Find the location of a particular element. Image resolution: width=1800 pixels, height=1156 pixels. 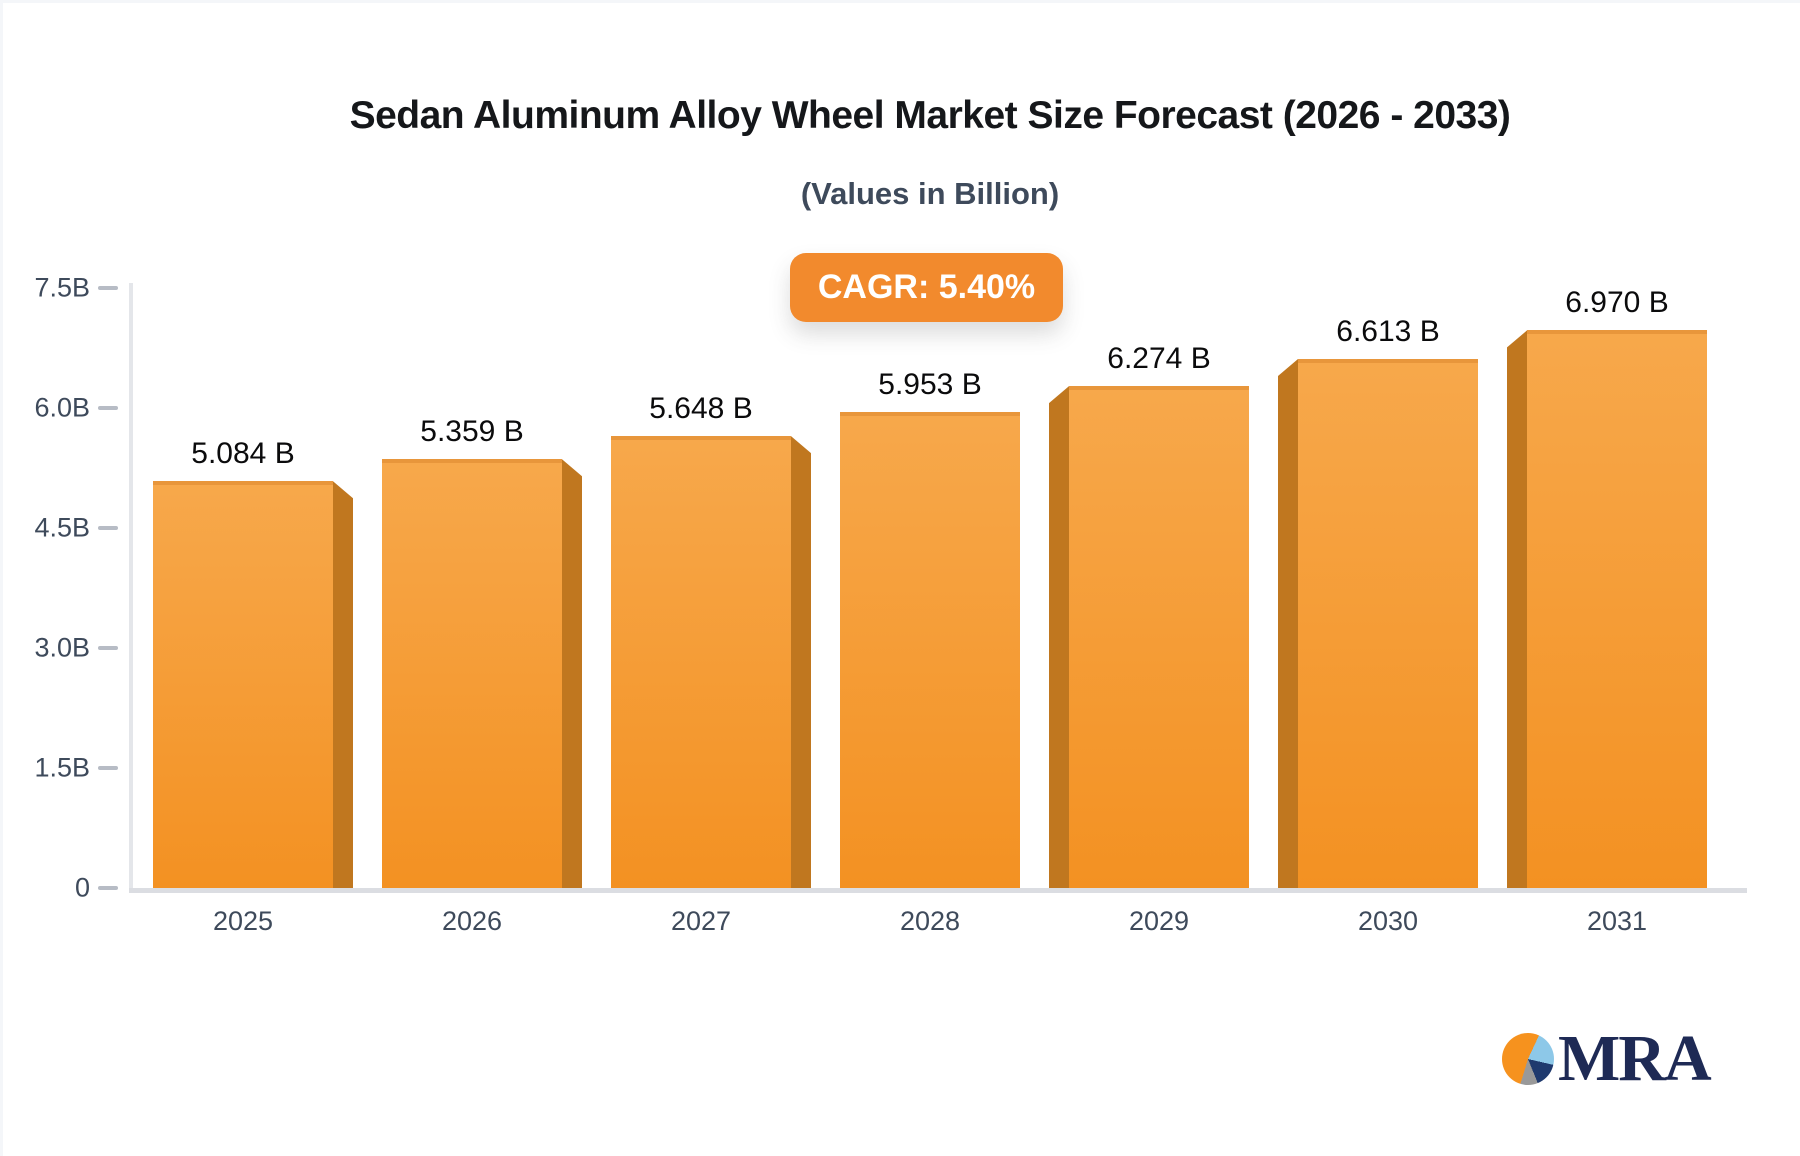

x-axis-label-2026: 2026 is located at coordinates (472, 921).